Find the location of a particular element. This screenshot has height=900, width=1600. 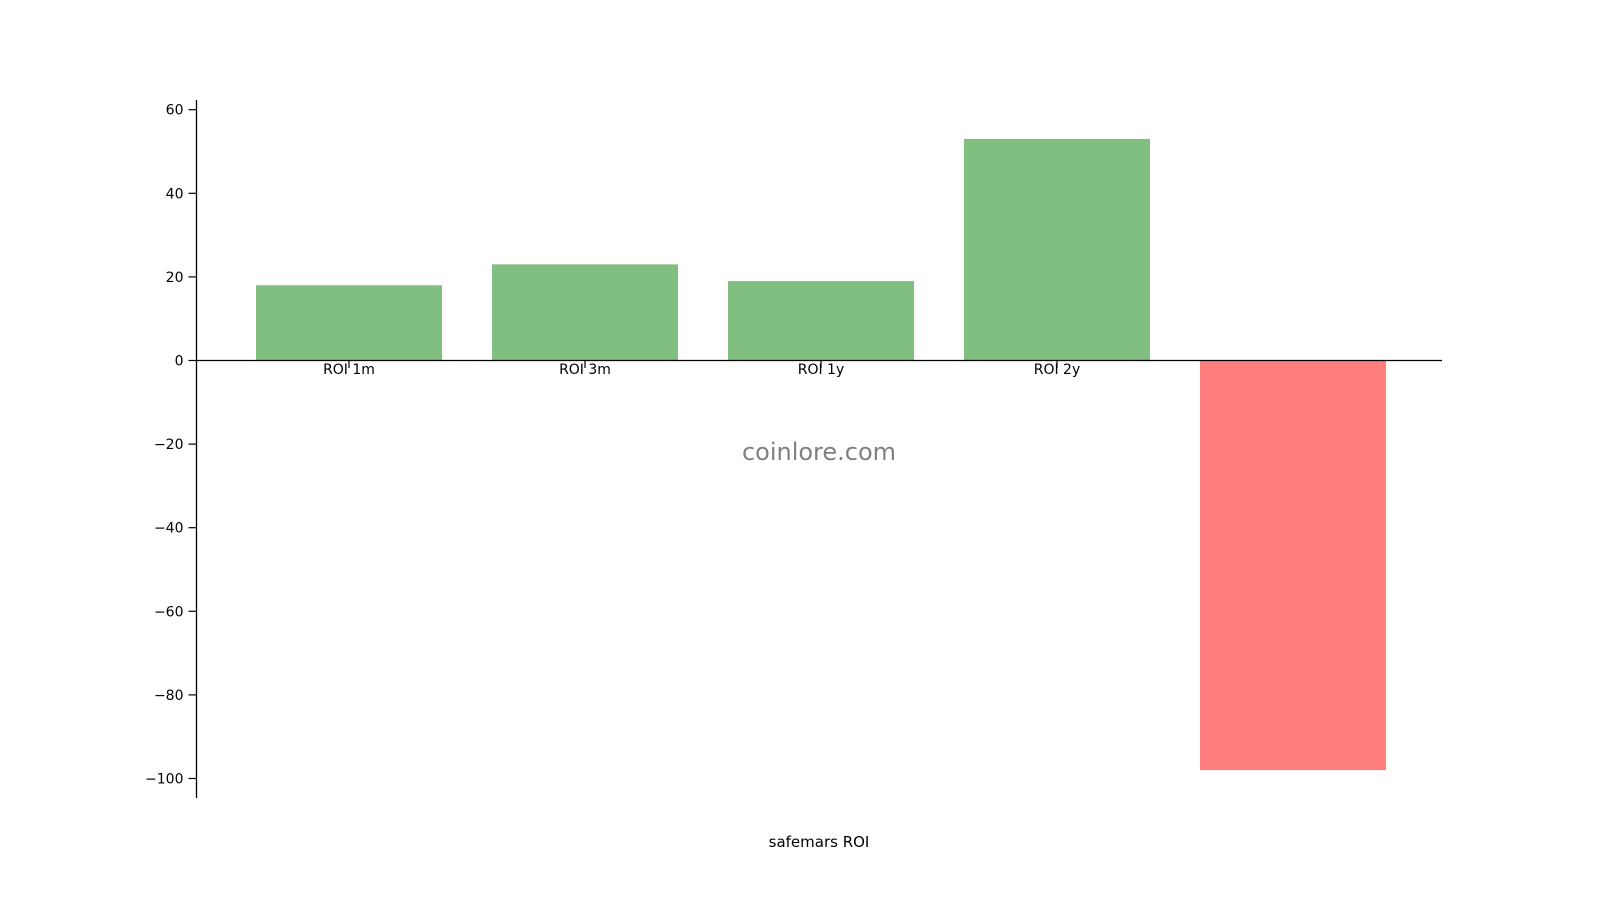

bar-roi-3m is located at coordinates (585, 312).